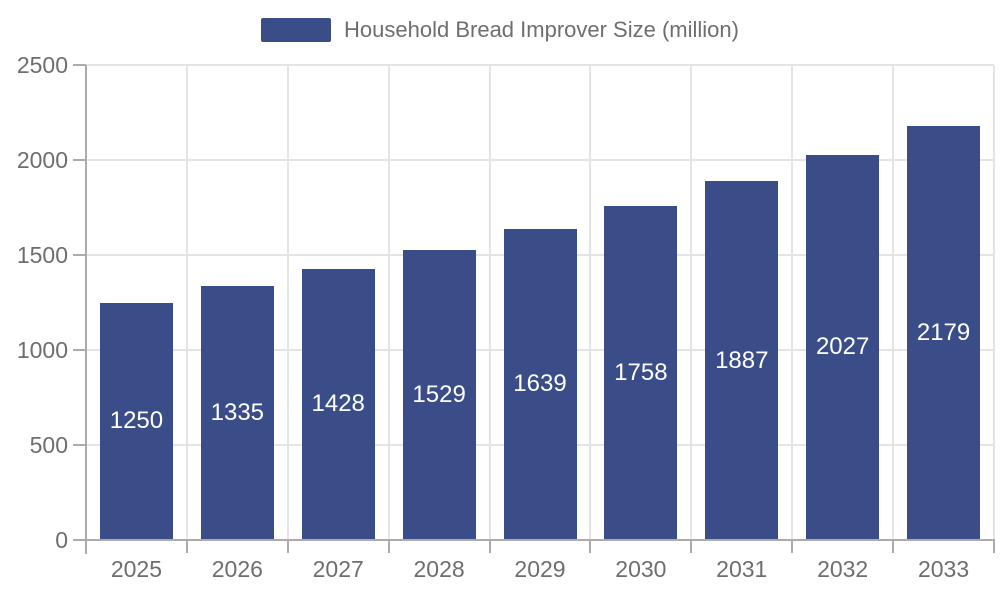 Image resolution: width=1000 pixels, height=600 pixels. I want to click on y-tick-label: 1500, so click(42, 255).